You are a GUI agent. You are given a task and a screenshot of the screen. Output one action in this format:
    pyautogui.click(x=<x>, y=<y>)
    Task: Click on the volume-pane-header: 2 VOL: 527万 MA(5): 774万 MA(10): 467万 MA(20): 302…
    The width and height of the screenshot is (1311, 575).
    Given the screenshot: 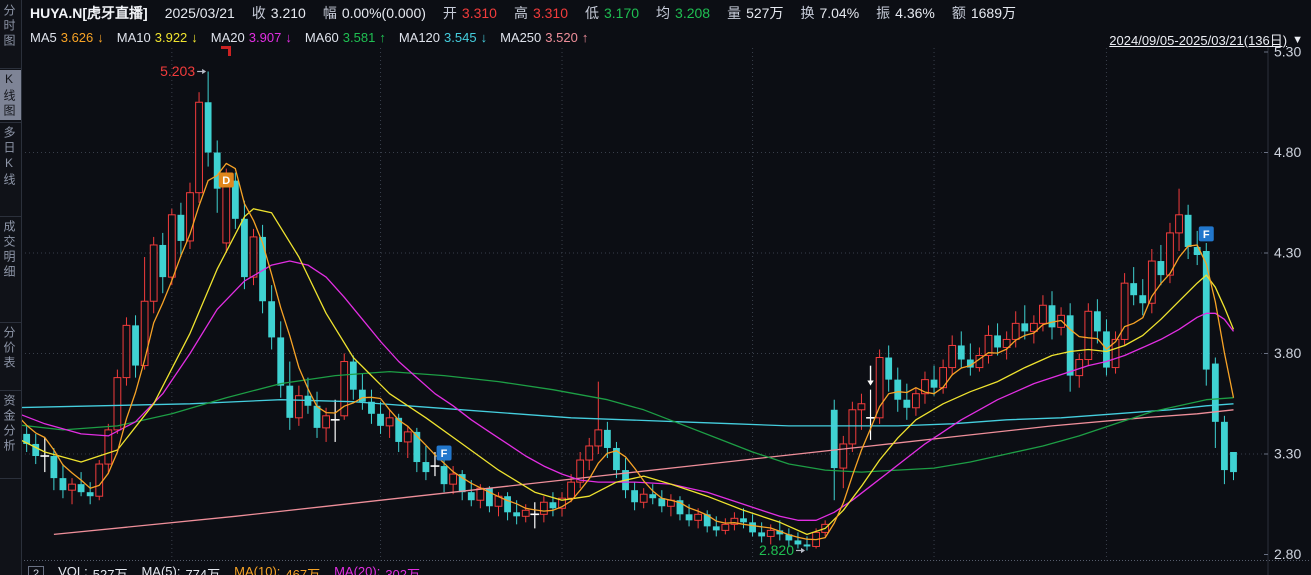 What is the action you would take?
    pyautogui.click(x=221, y=569)
    